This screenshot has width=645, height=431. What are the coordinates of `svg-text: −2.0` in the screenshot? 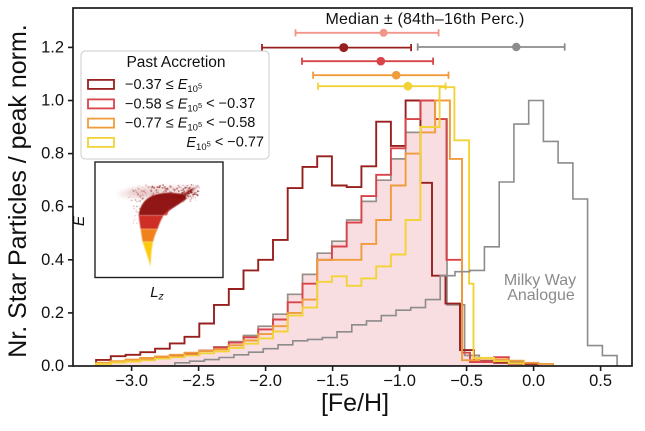 It's located at (265, 381).